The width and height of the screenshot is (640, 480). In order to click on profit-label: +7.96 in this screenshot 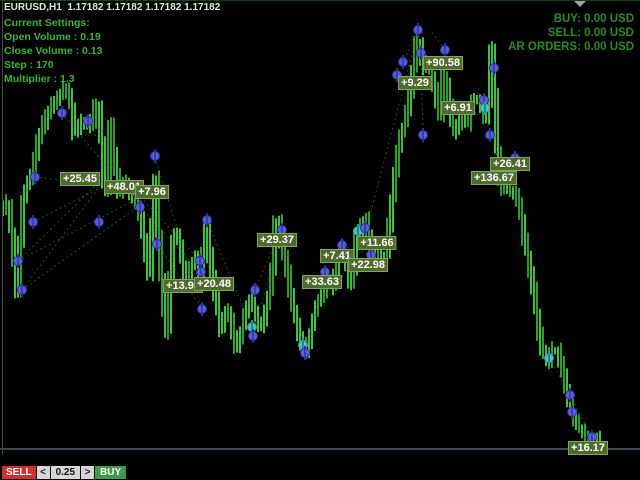, I will do `click(152, 192)`.